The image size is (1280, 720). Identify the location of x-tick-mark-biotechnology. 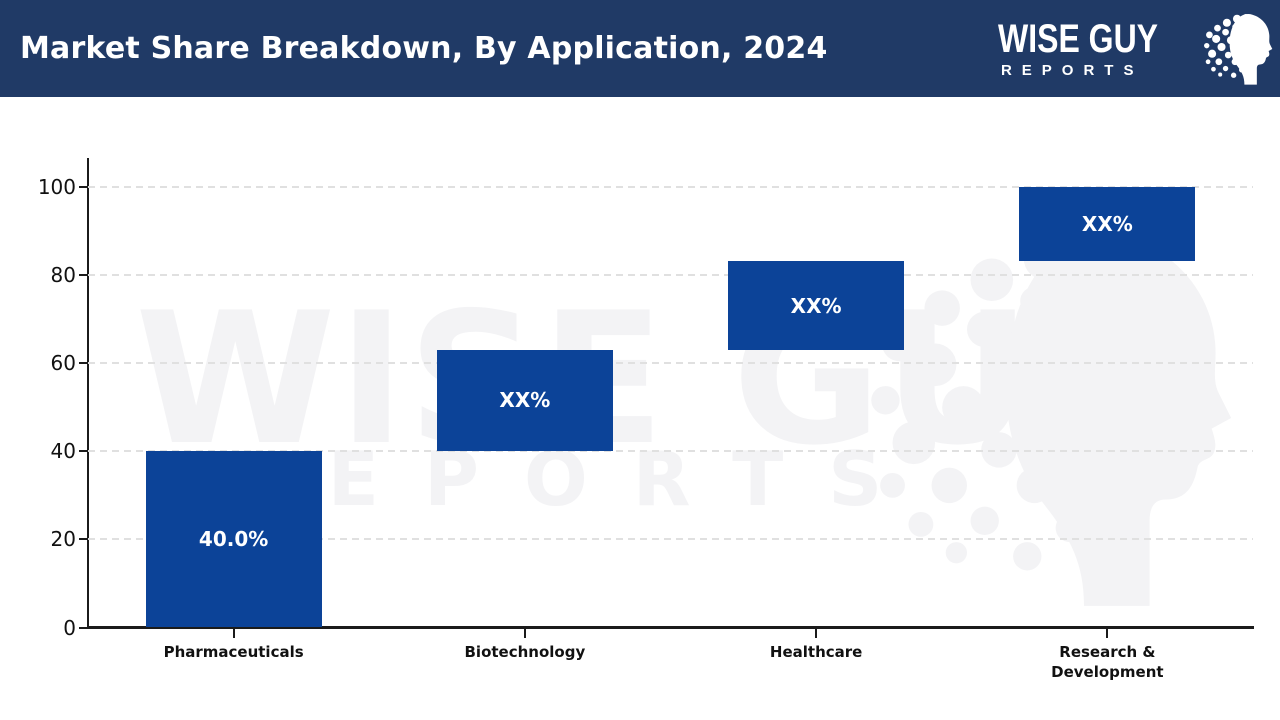
(524, 633).